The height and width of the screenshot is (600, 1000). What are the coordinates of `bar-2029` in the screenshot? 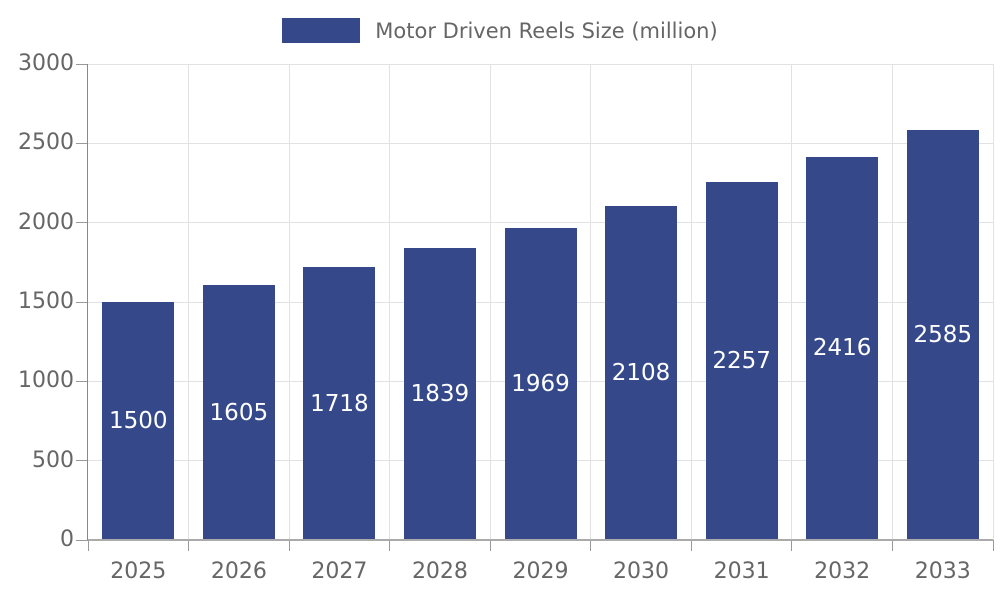 It's located at (540, 383).